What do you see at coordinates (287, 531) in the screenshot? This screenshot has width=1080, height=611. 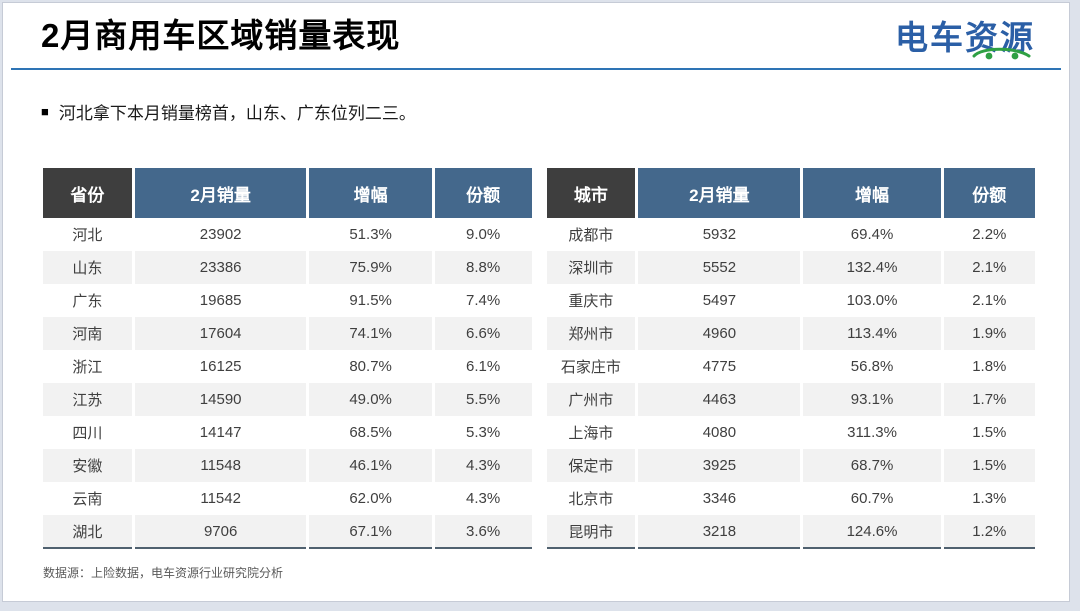 I see `table-row: 湖北 9706 67.1% 3.6%` at bounding box center [287, 531].